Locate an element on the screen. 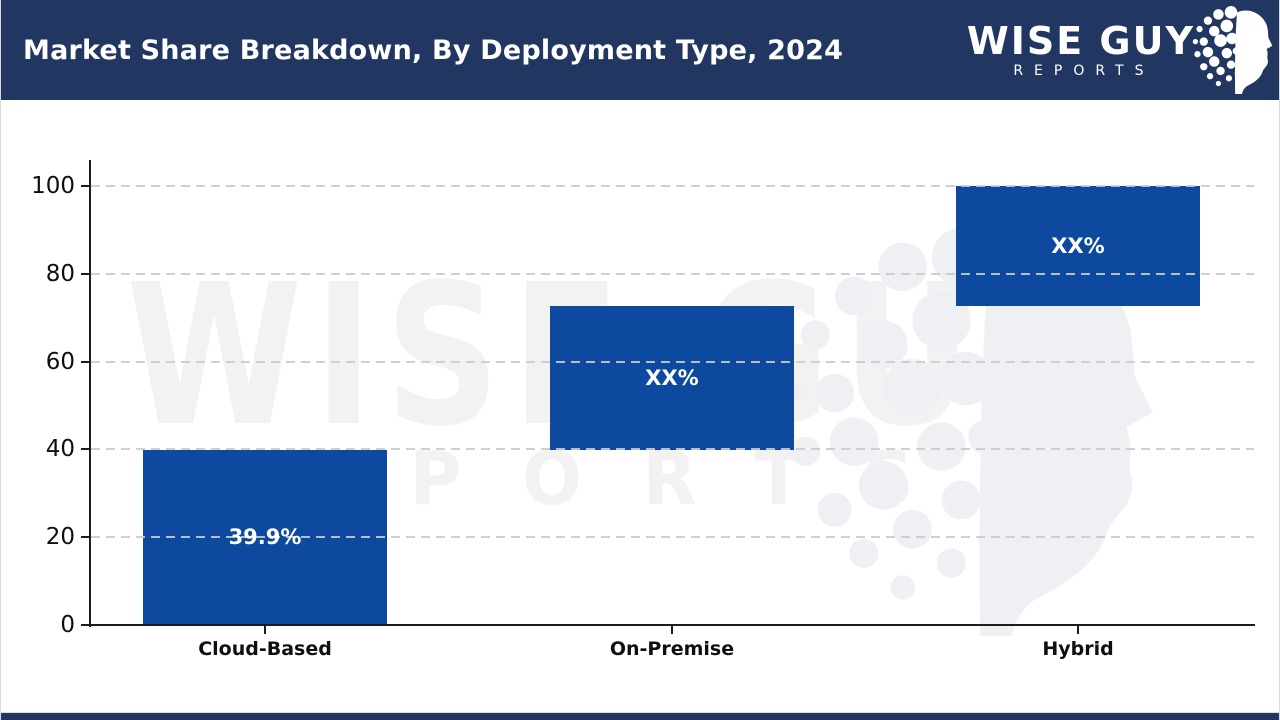  bar-value-label: 39.9% is located at coordinates (265, 537).